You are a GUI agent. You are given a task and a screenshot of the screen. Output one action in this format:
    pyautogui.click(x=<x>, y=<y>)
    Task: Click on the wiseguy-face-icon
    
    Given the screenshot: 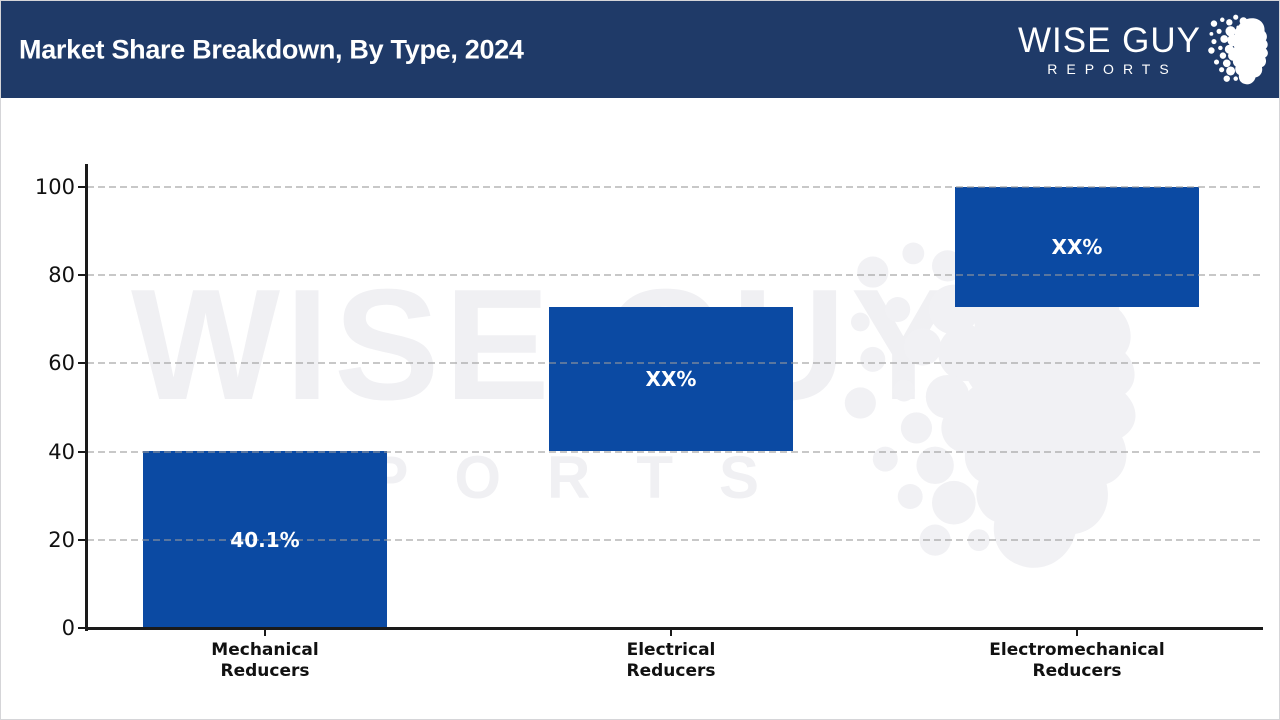 What is the action you would take?
    pyautogui.click(x=1238, y=49)
    